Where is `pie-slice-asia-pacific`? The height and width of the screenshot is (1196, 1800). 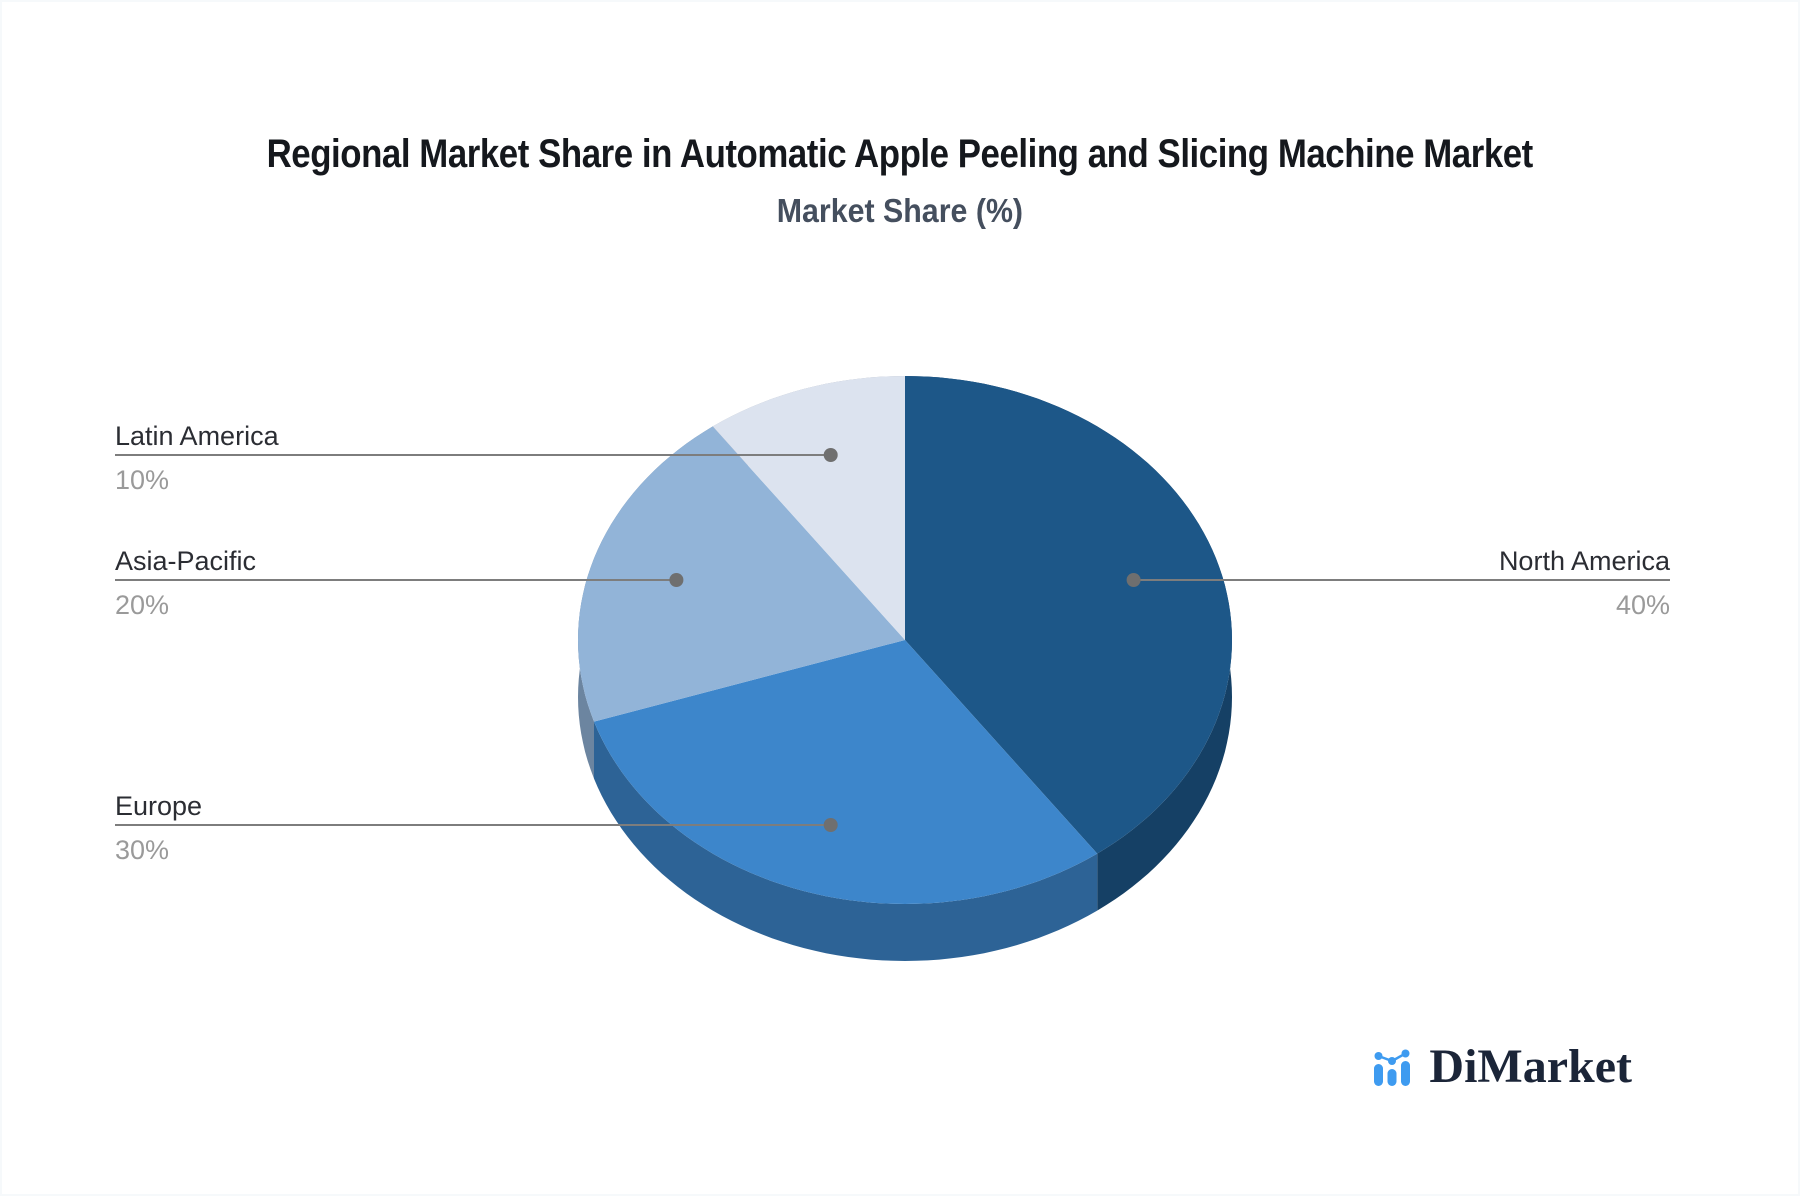 pie-slice-asia-pacific is located at coordinates (741, 574).